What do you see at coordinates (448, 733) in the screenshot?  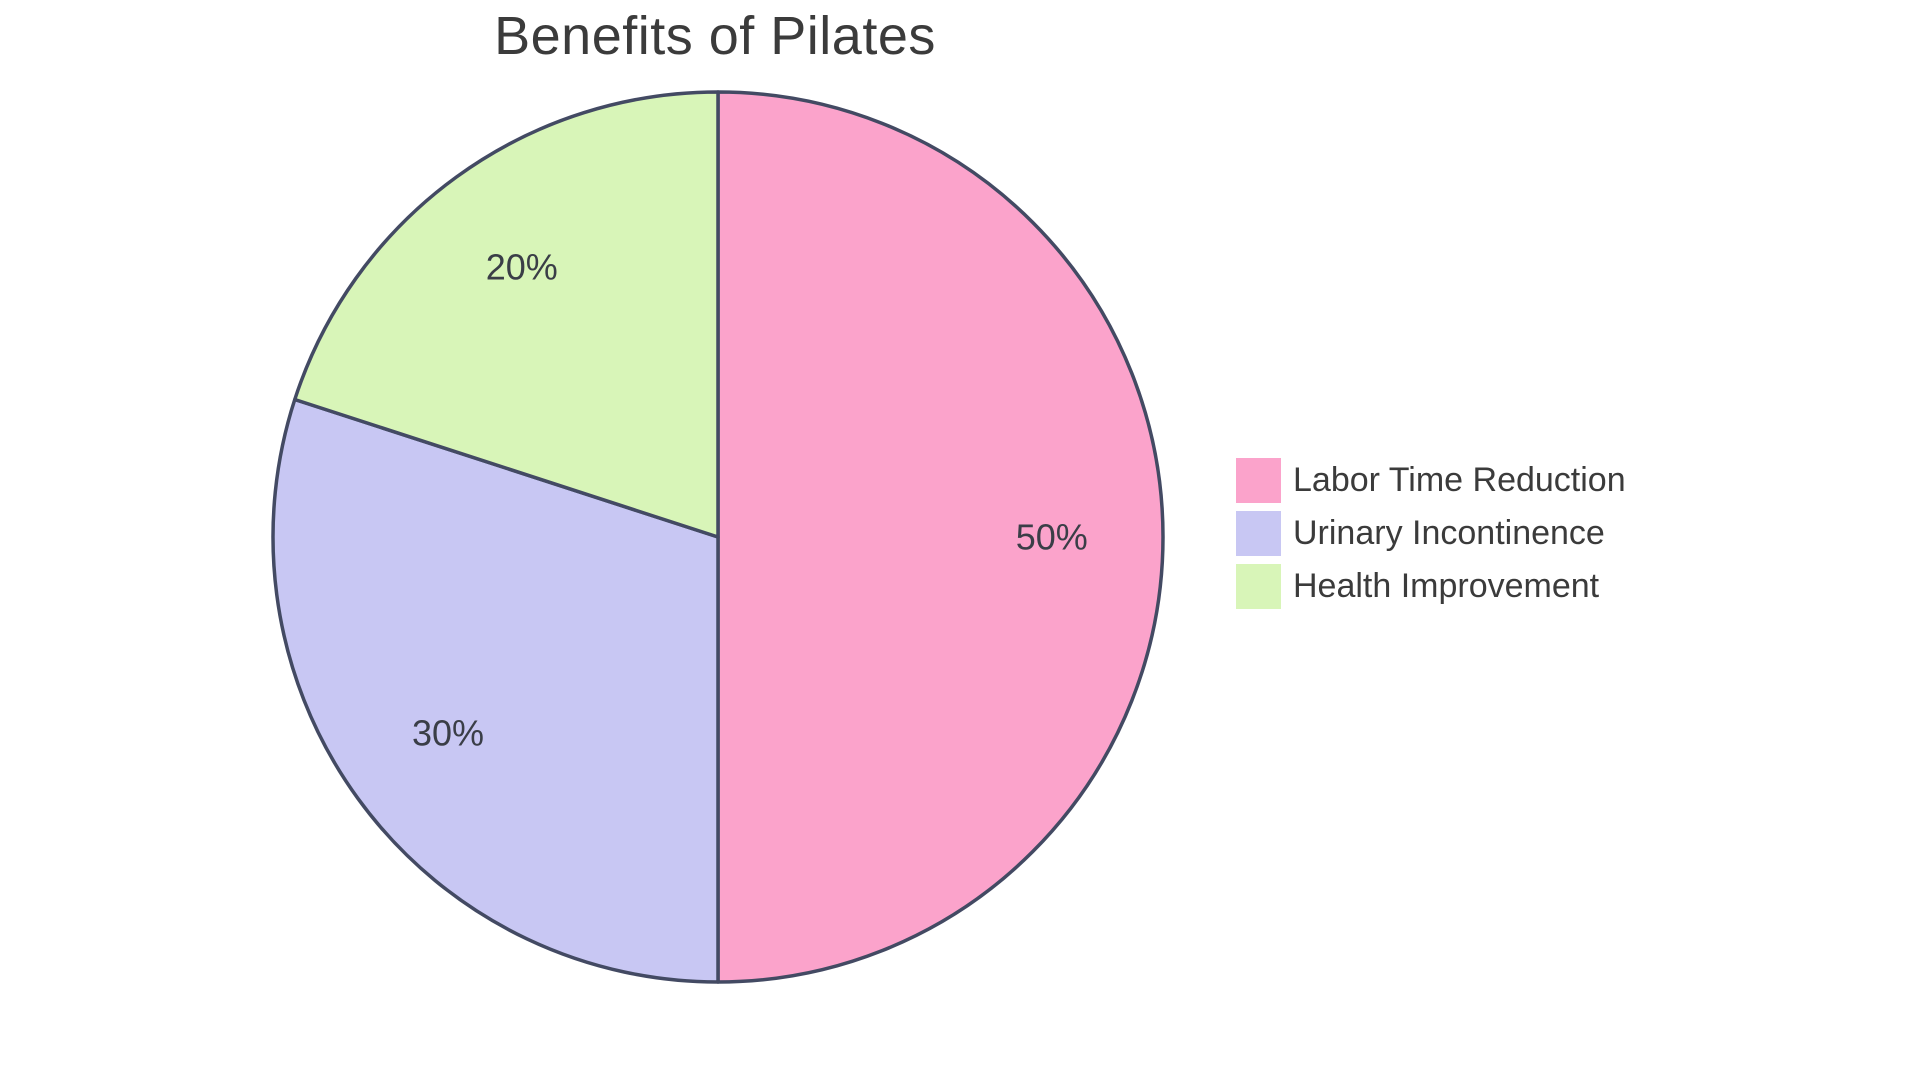 I see `pie-slice-label-1: 30%` at bounding box center [448, 733].